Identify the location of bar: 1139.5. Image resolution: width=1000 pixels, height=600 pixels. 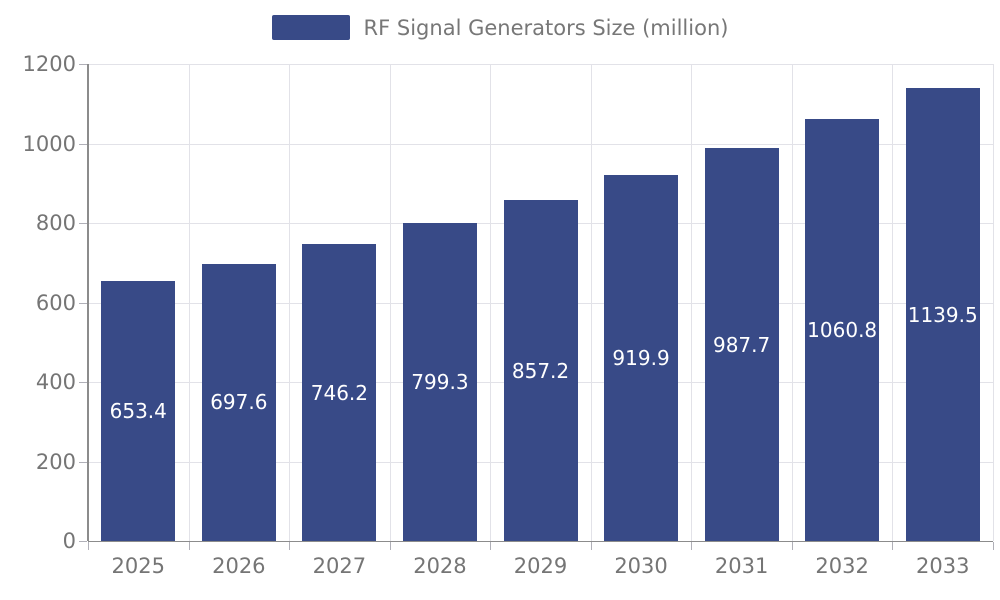
(942, 314).